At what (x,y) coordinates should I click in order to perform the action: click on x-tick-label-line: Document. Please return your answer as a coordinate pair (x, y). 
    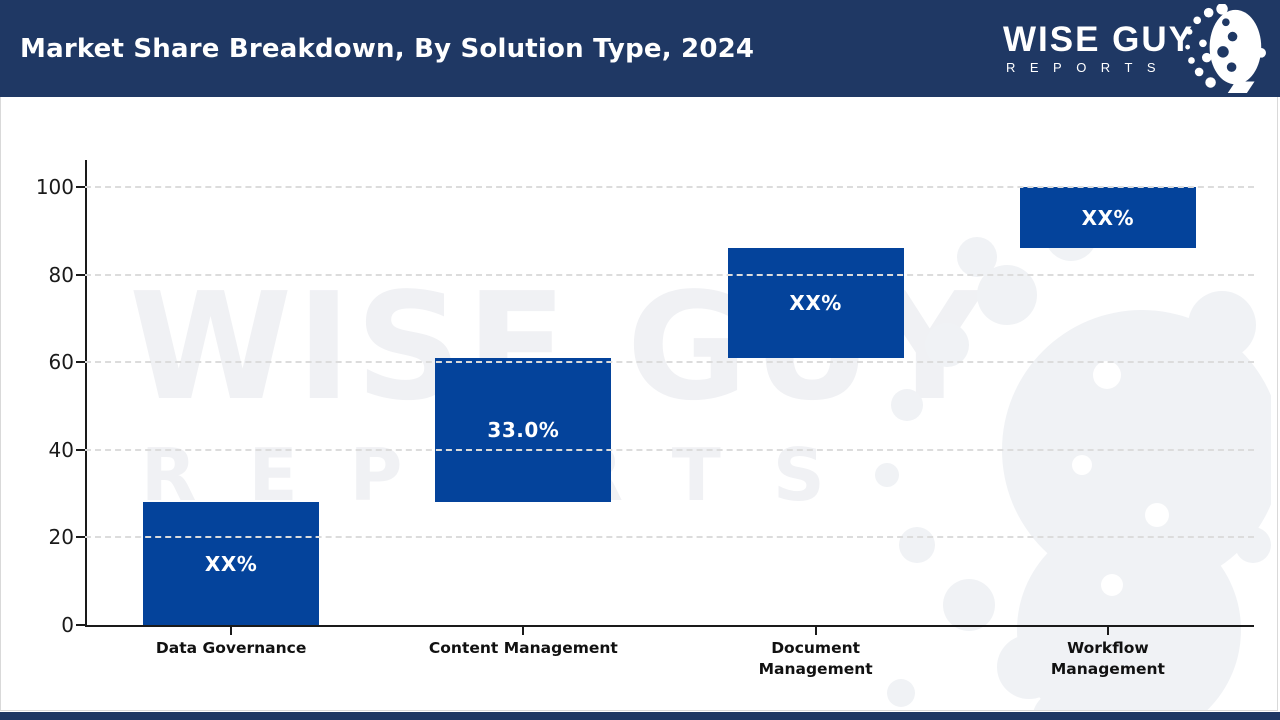
    Looking at the image, I should click on (816, 648).